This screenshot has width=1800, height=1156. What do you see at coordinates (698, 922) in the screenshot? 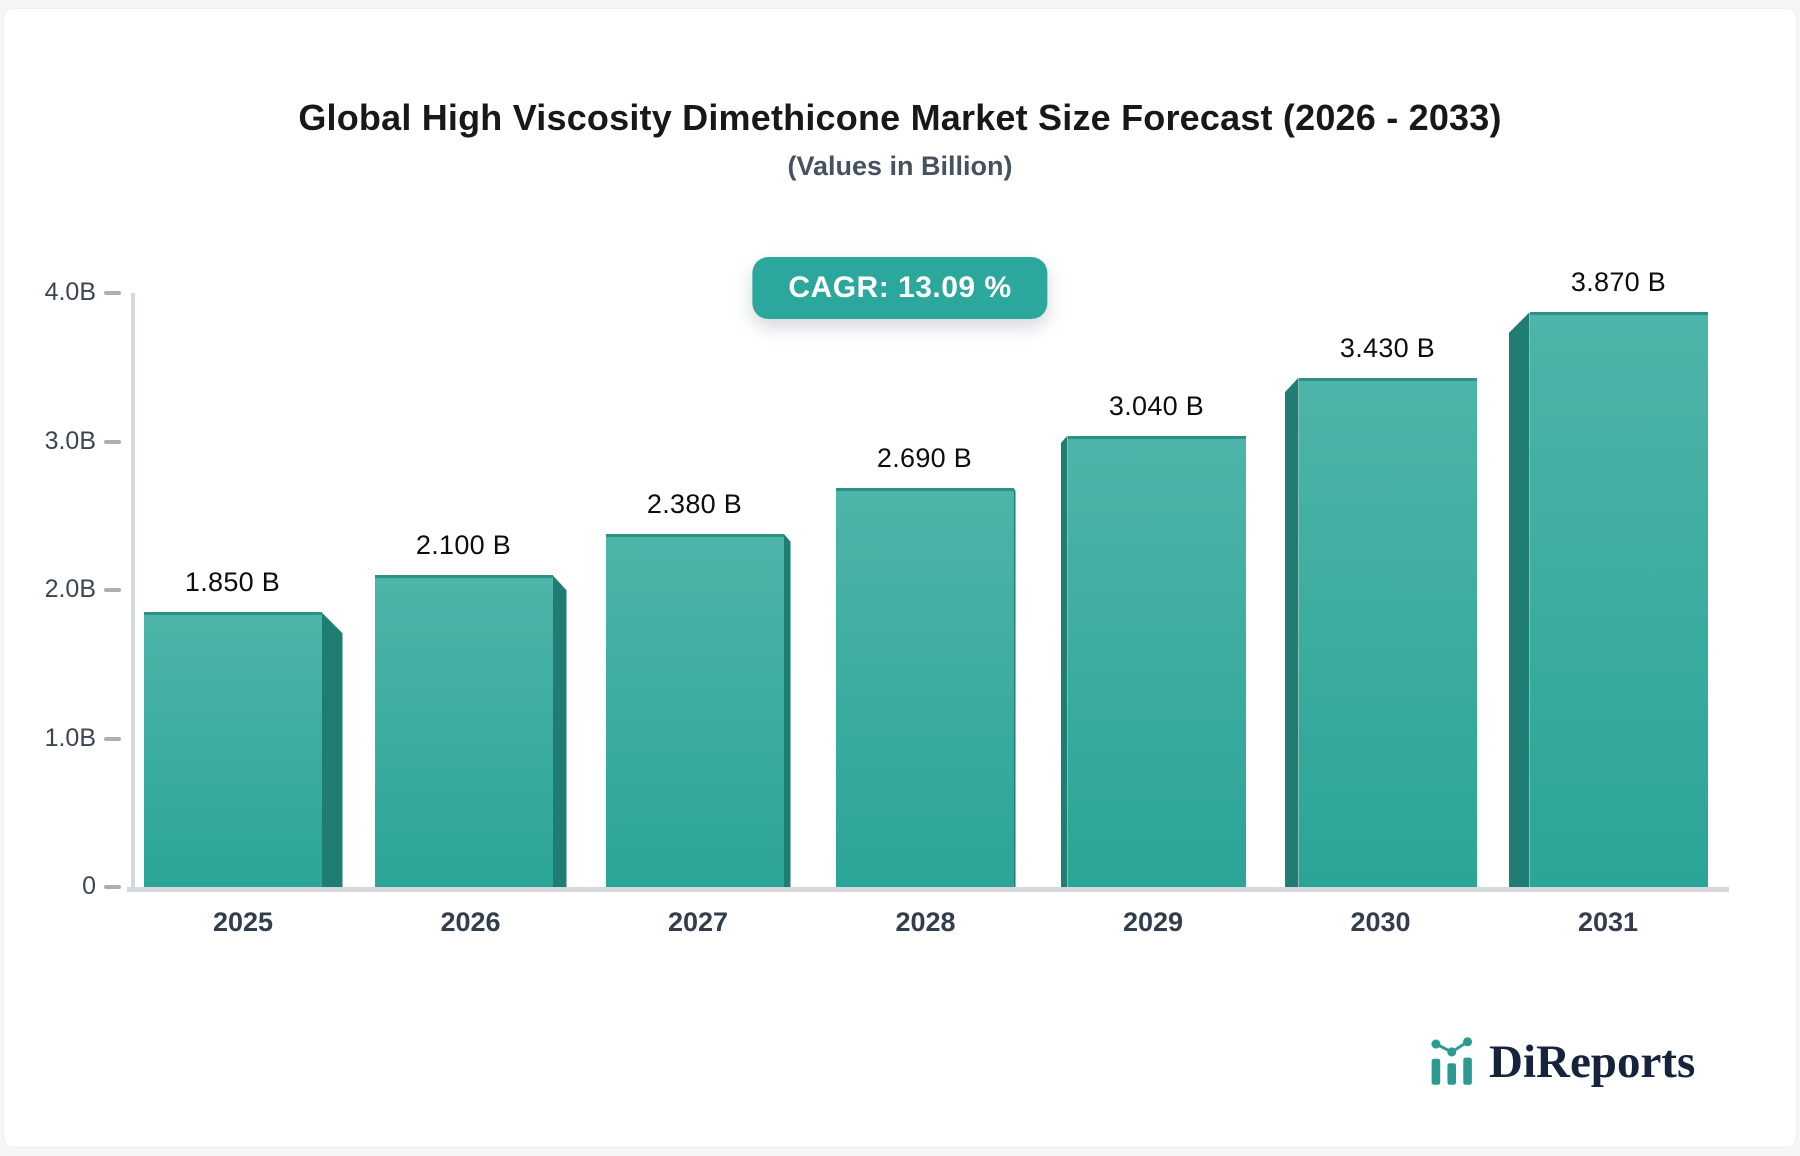
I see `x-axis-label-2027: 2027` at bounding box center [698, 922].